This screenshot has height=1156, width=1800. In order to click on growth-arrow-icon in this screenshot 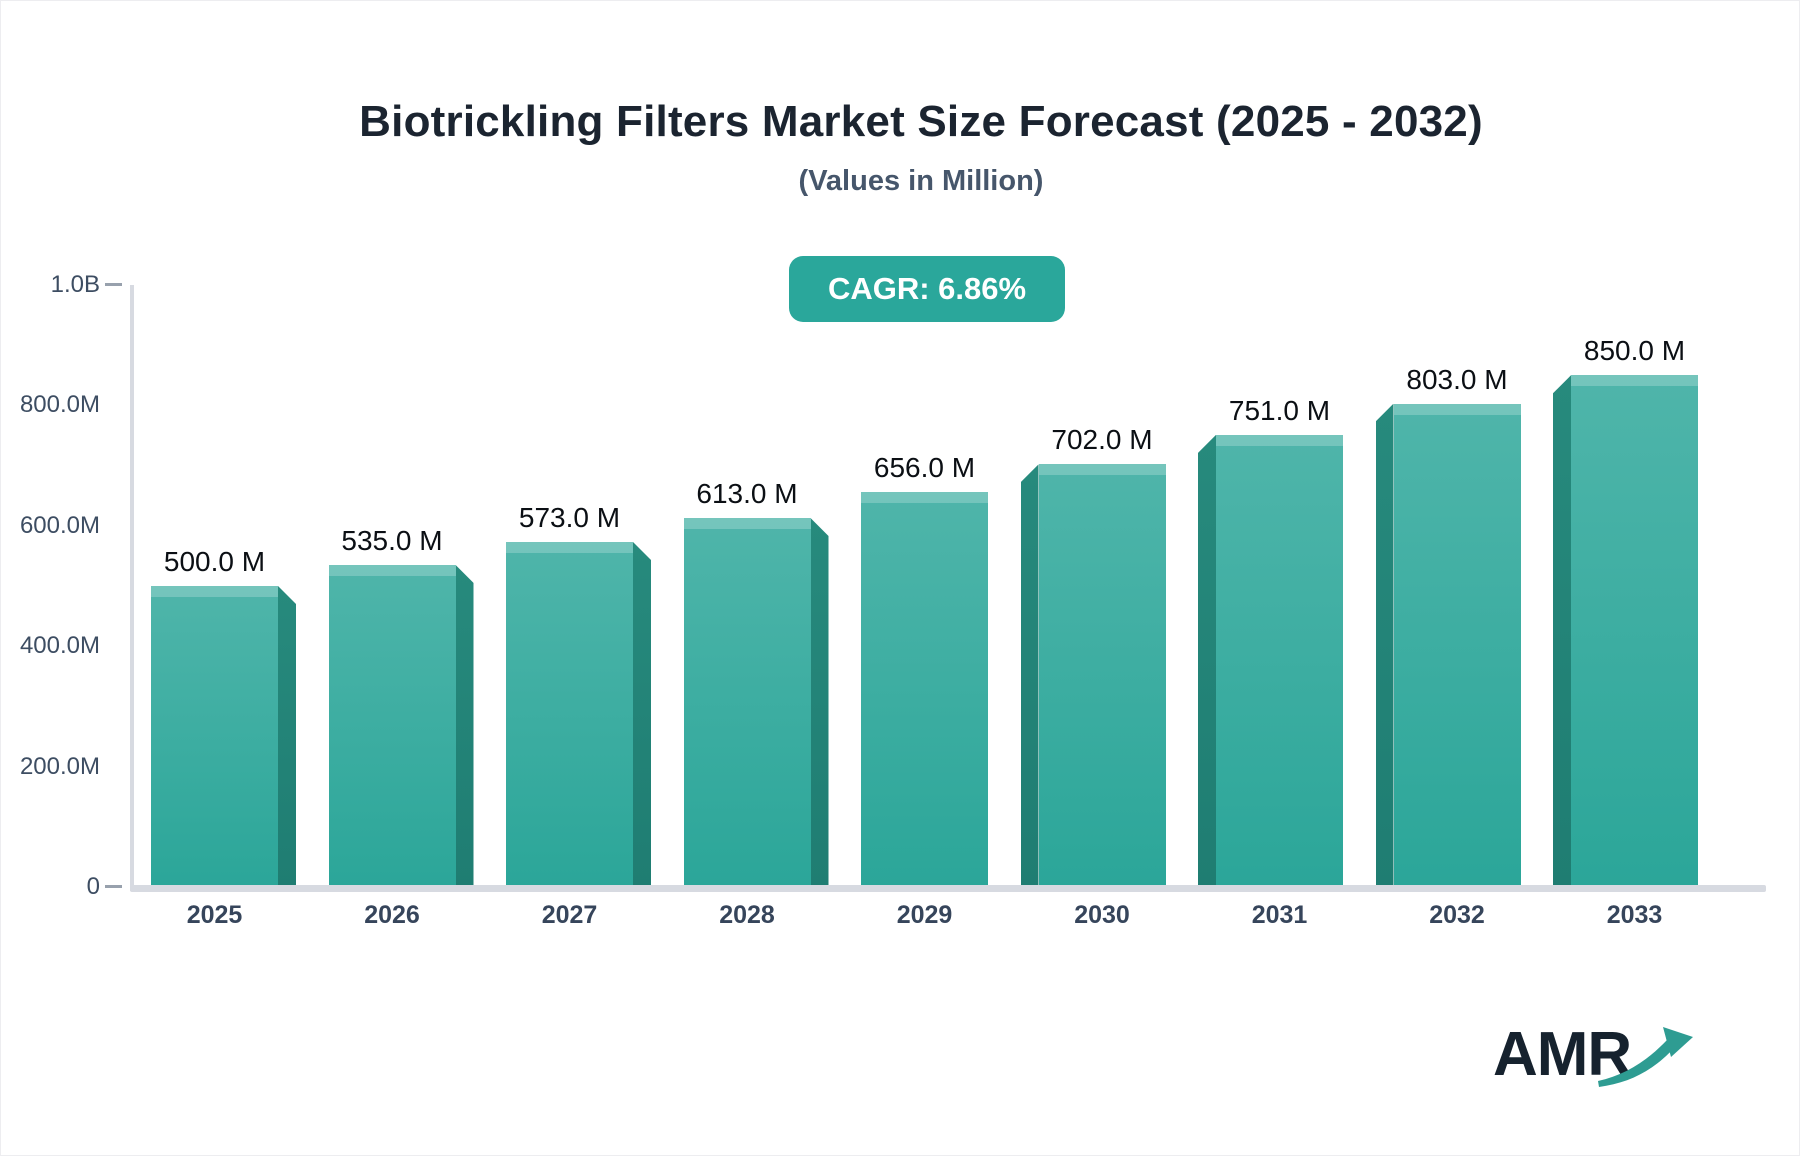, I will do `click(1645, 1057)`.